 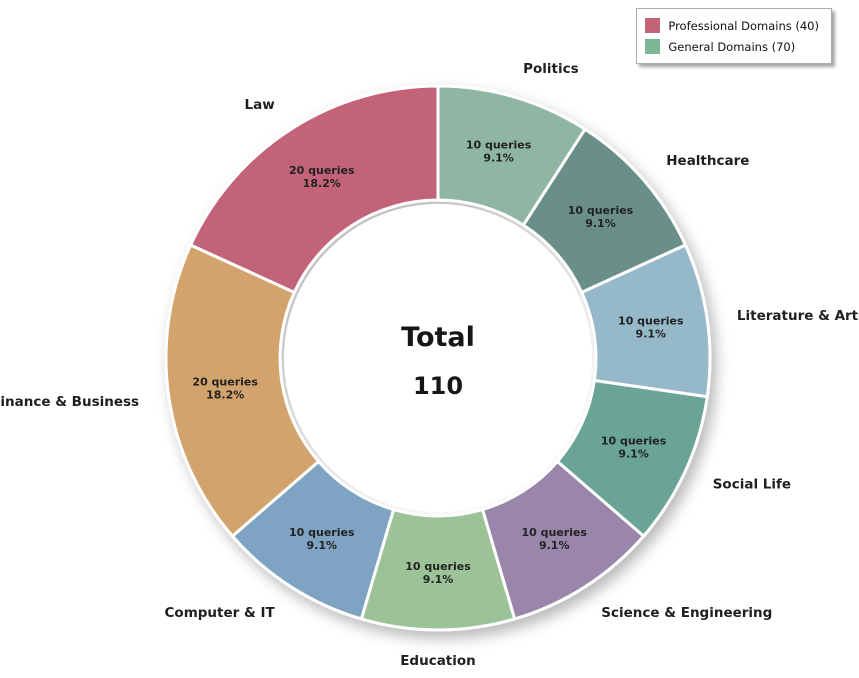 I want to click on legend-label-professional: Professional Domains (40), so click(x=743, y=25).